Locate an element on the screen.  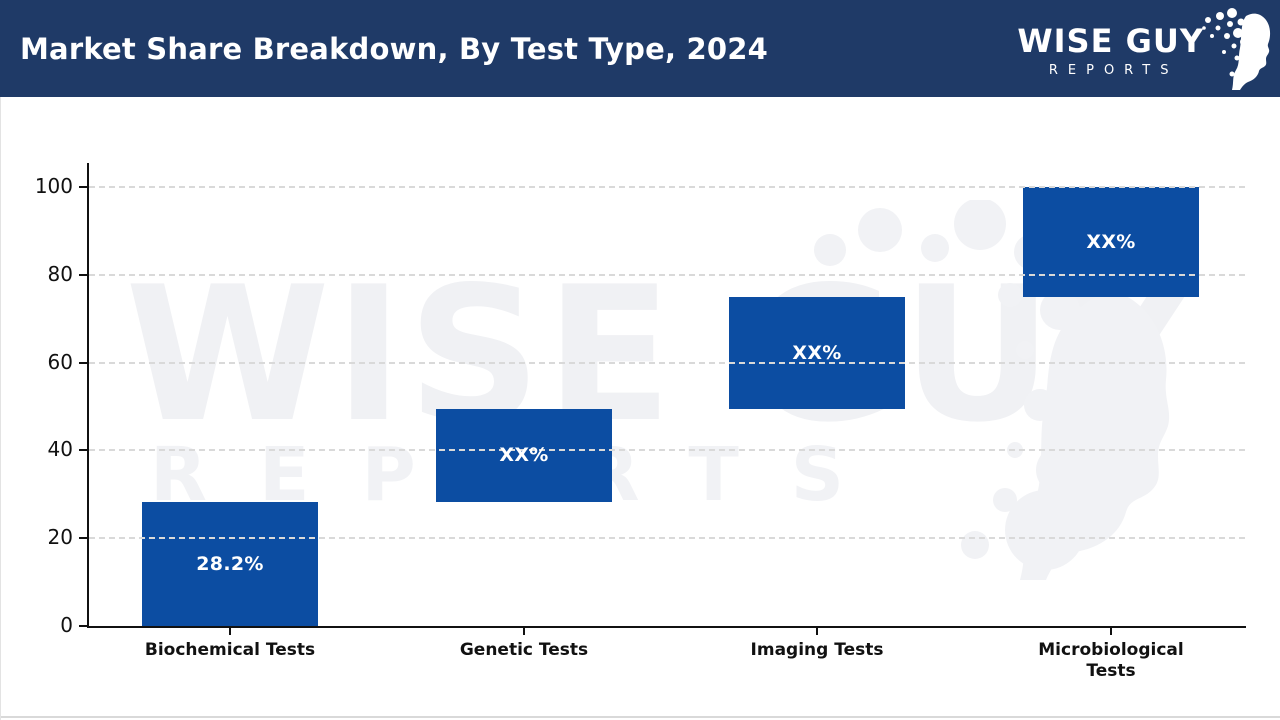
bar-label-layer: 28.2% is located at coordinates (230, 564).